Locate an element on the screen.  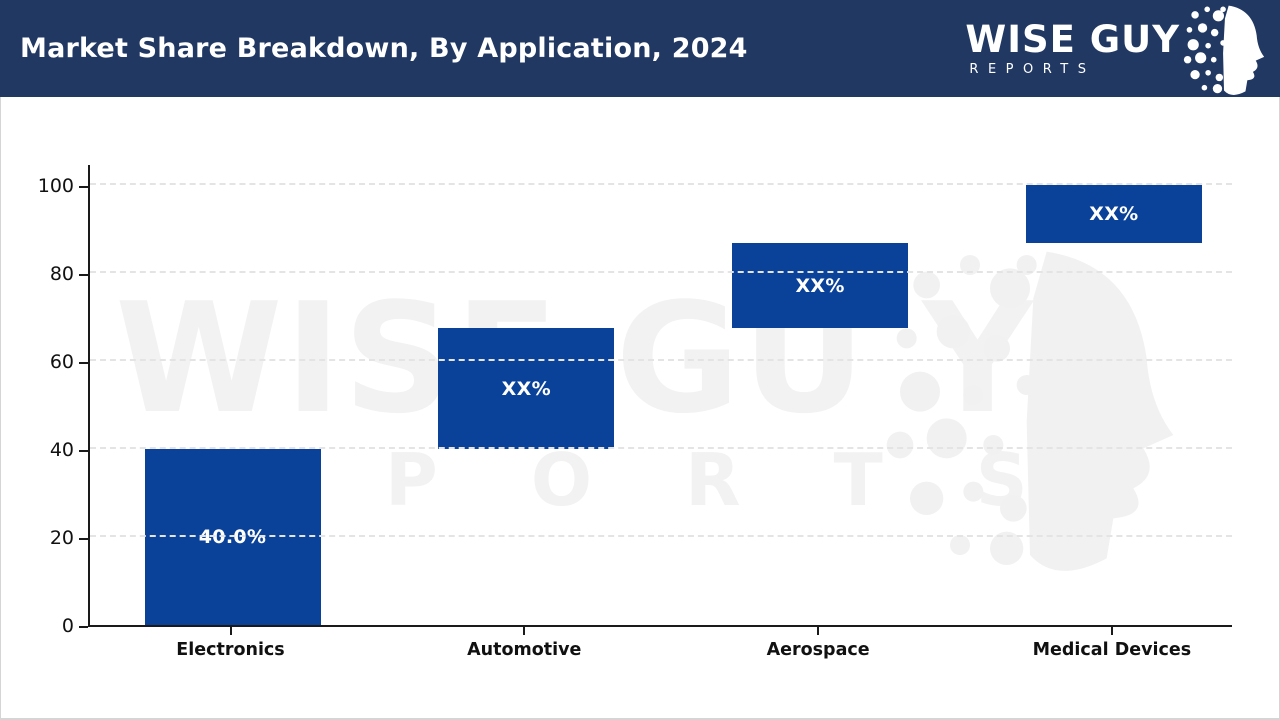
gridline-y80 is located at coordinates (661, 272).